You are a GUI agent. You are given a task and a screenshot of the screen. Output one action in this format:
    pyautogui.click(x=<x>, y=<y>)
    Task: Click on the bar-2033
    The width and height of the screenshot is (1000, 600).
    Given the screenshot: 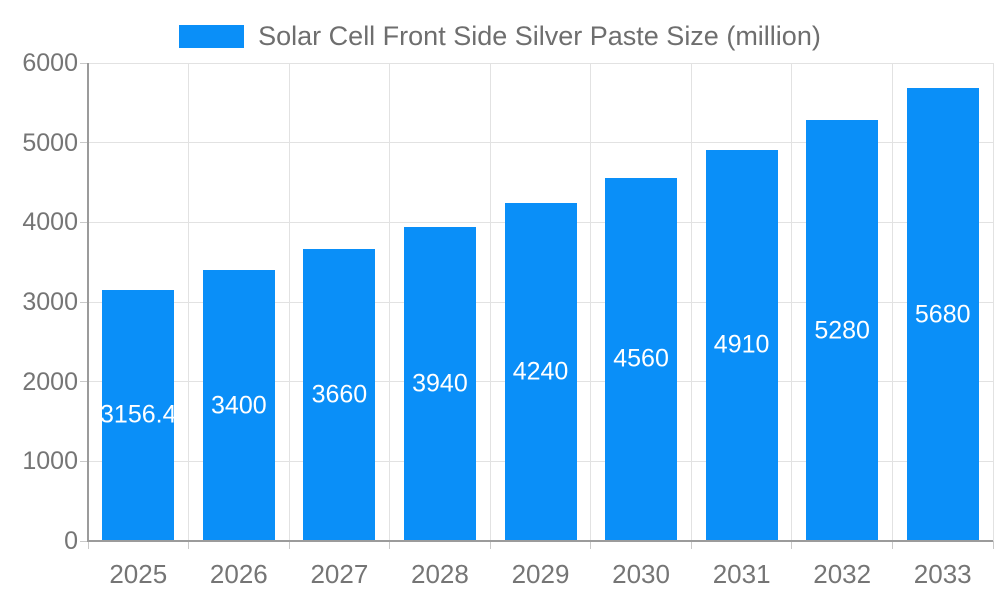 What is the action you would take?
    pyautogui.click(x=942, y=314)
    